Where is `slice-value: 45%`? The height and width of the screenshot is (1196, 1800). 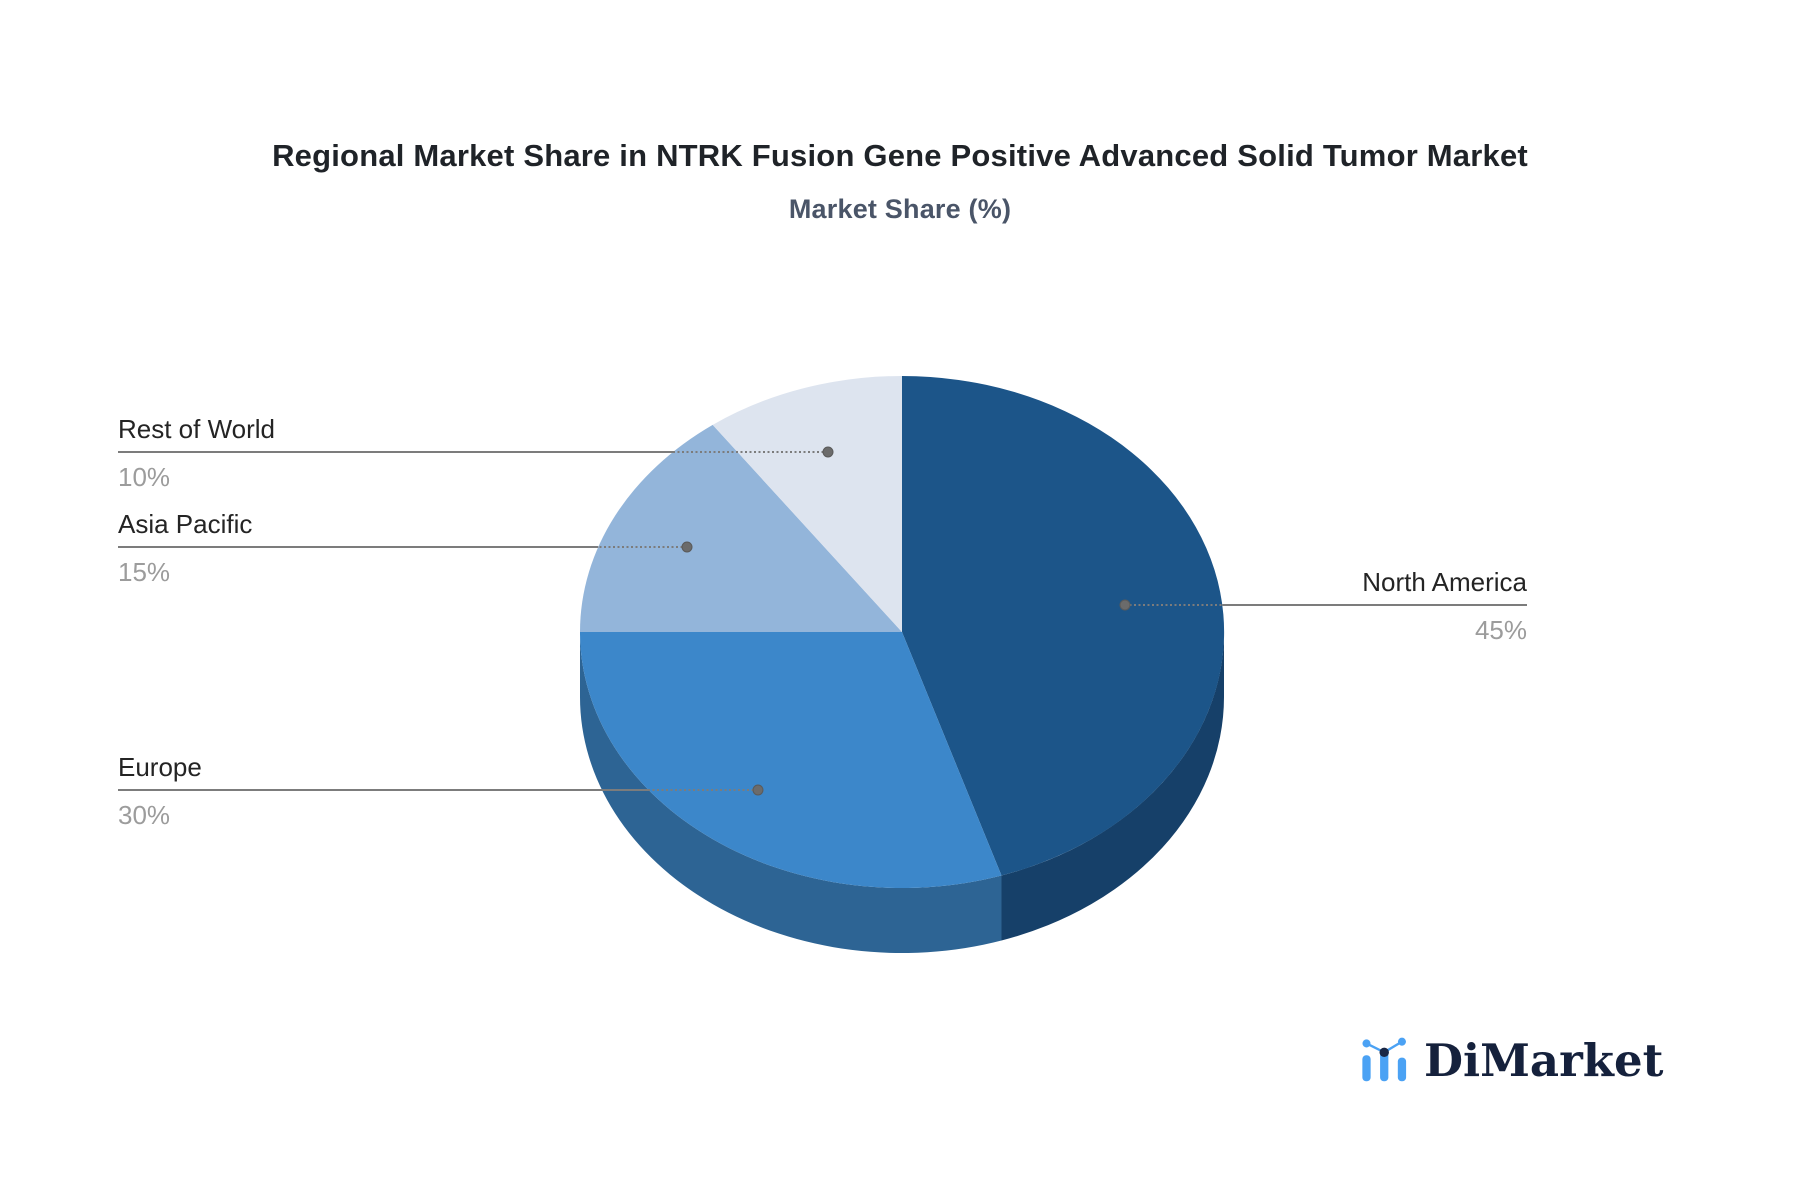
slice-value: 45% is located at coordinates (1500, 630).